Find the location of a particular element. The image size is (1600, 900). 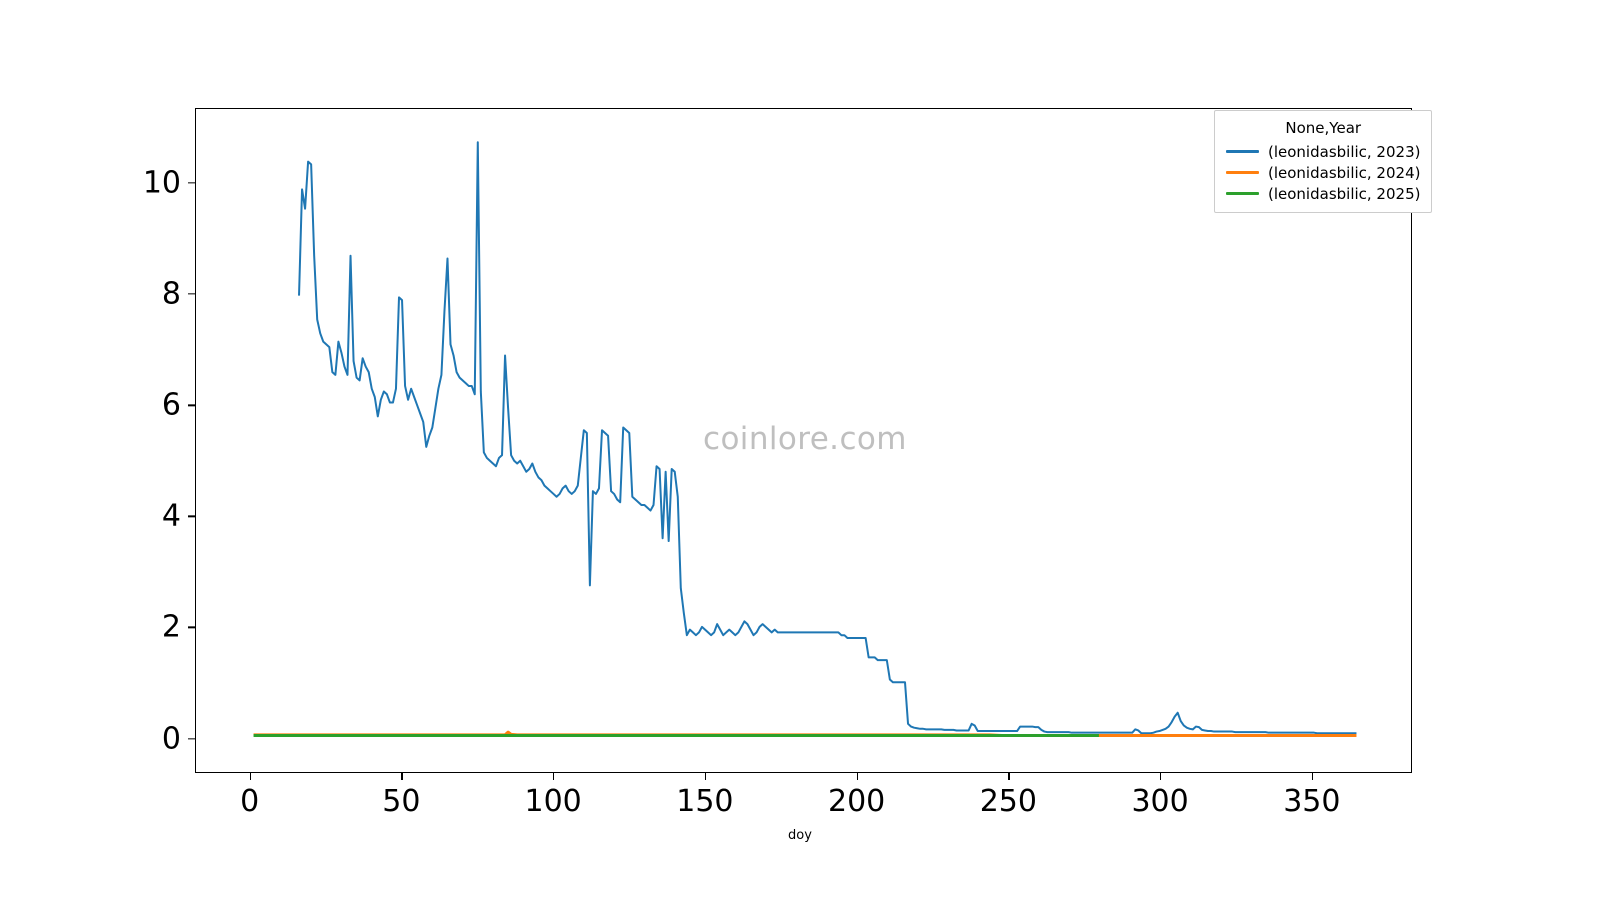

legend-label: (leonidasbilic, 2023) is located at coordinates (1344, 151).